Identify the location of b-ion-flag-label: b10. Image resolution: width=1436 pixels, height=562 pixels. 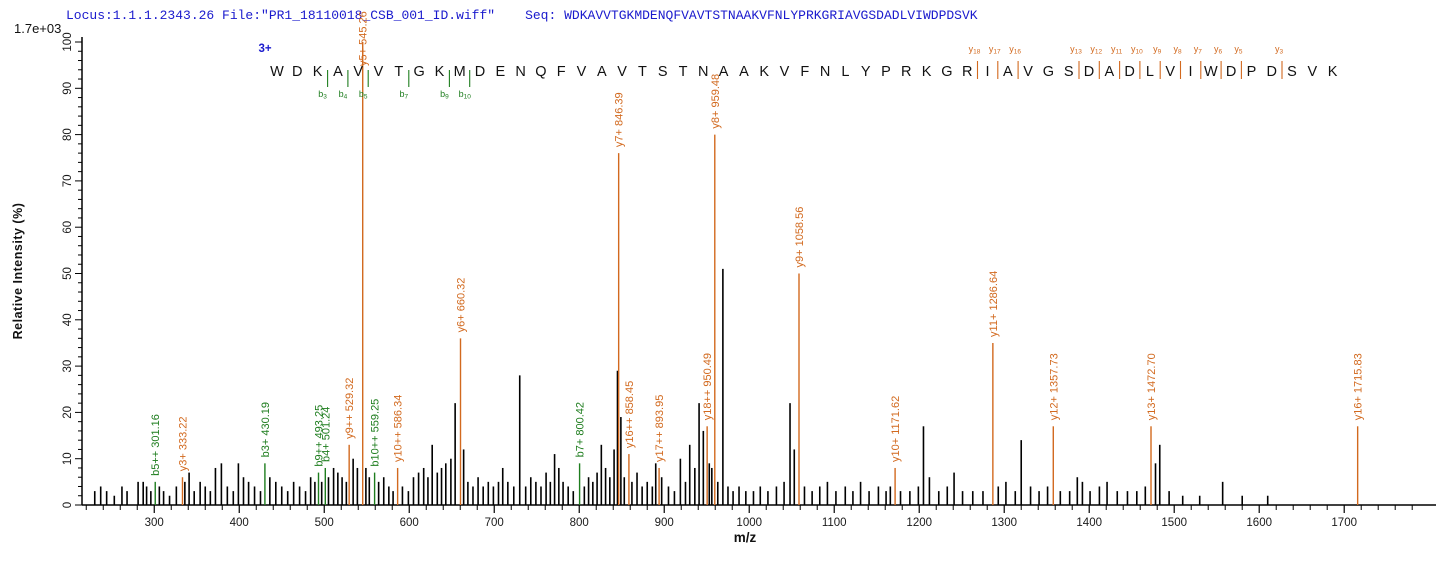
(465, 95).